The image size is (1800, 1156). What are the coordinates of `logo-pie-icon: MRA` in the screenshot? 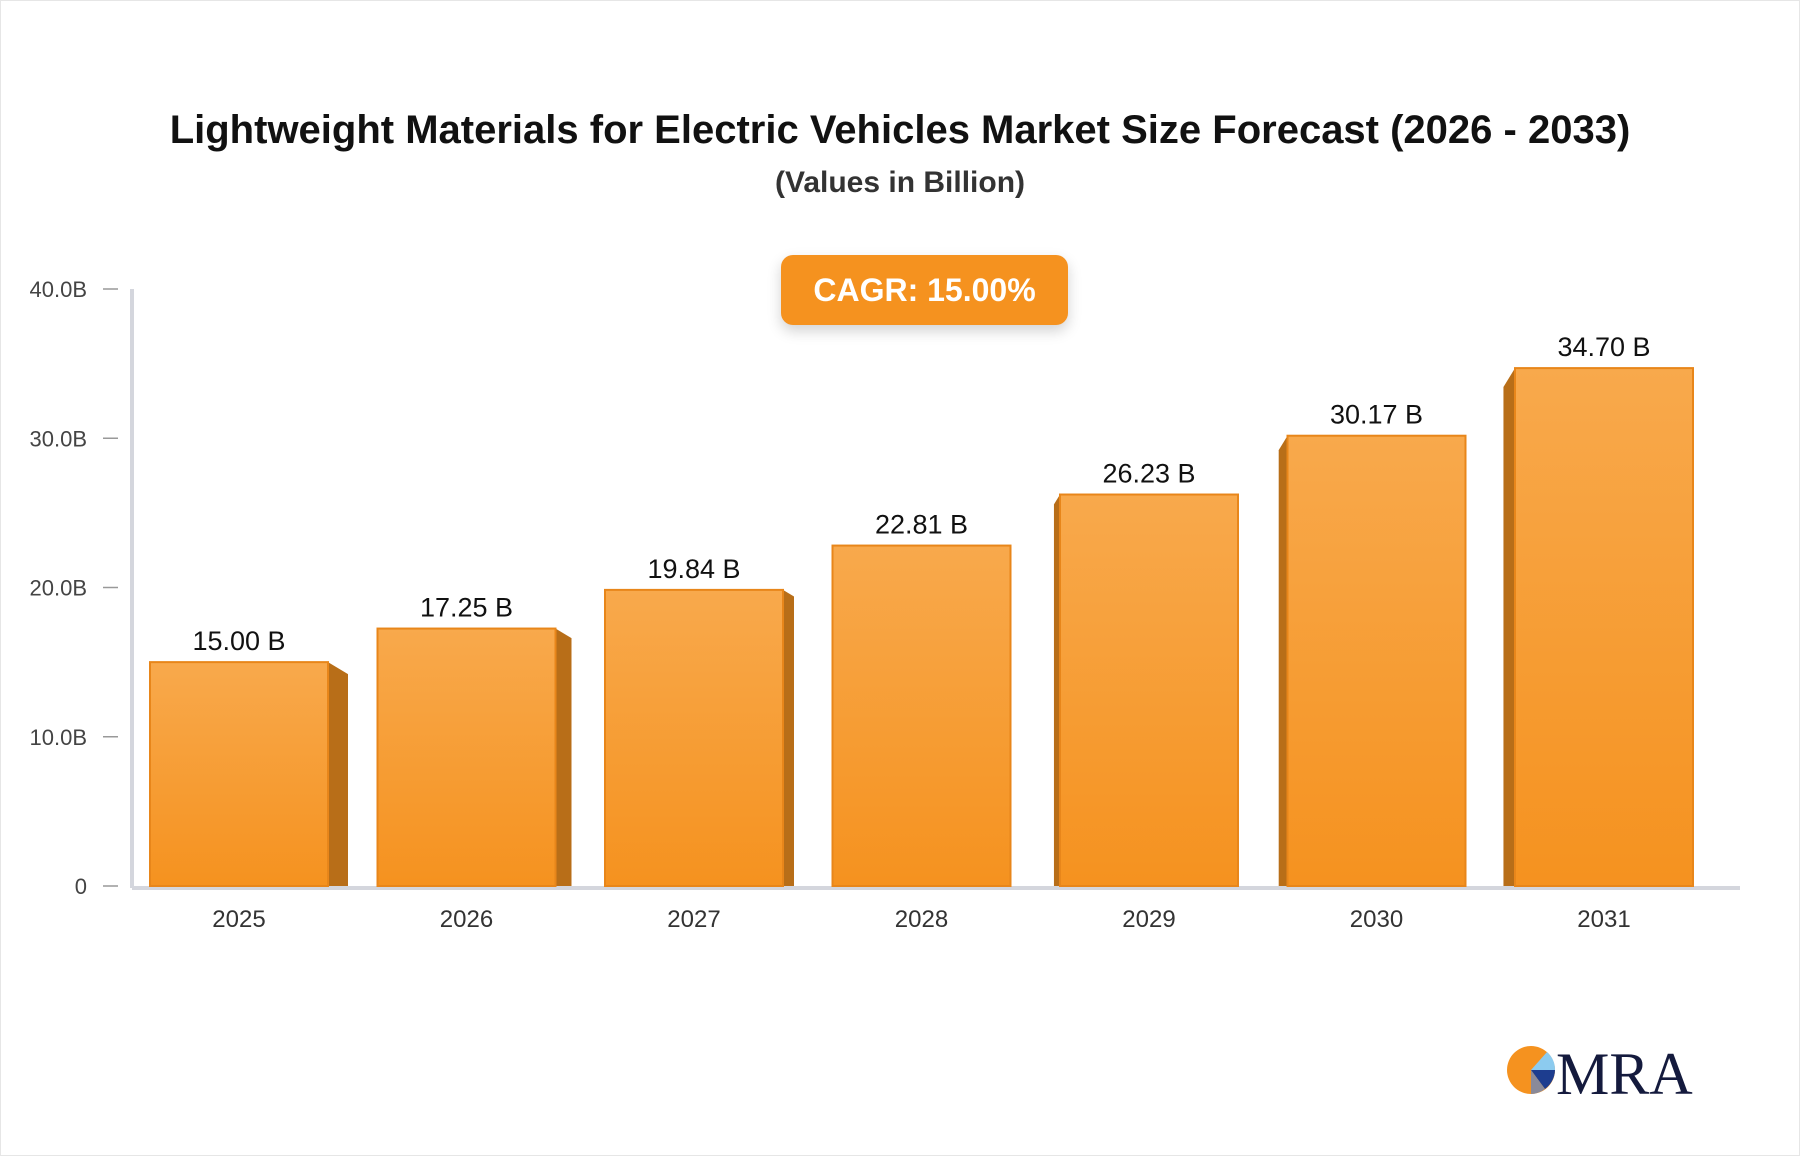 It's located at (1600, 1070).